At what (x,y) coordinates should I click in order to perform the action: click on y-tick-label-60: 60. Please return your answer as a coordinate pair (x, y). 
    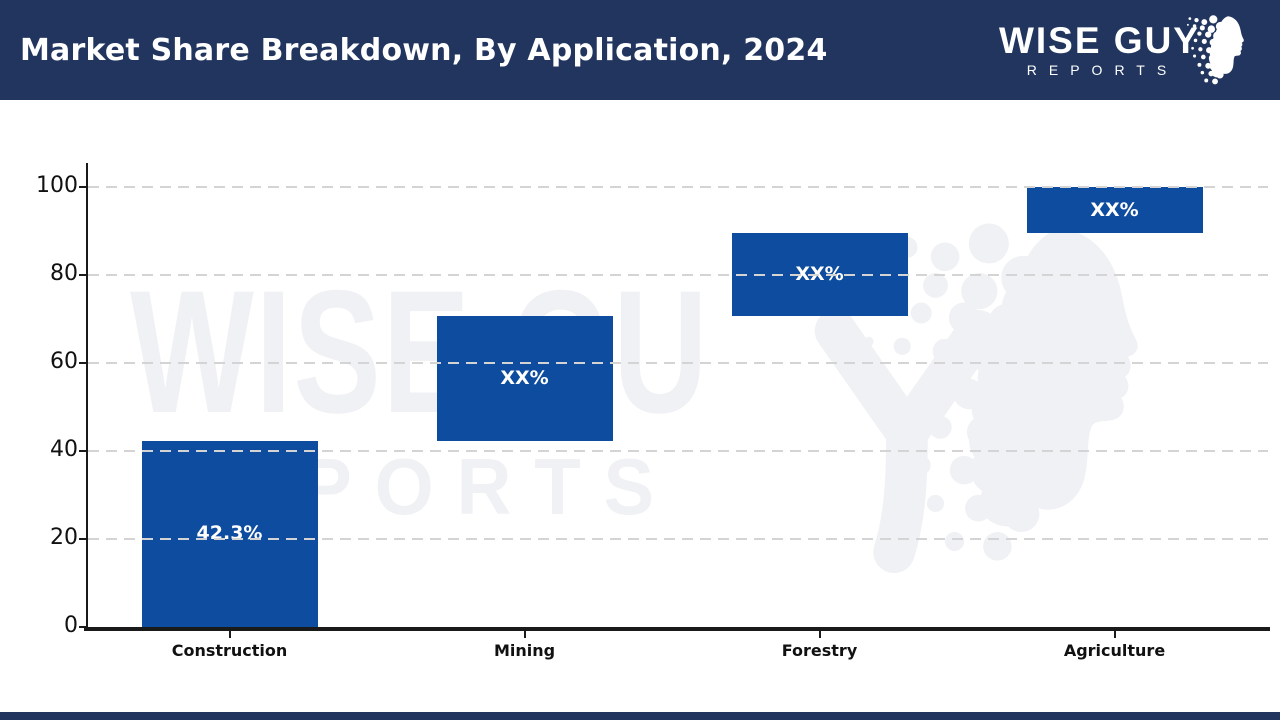
    Looking at the image, I should click on (64, 361).